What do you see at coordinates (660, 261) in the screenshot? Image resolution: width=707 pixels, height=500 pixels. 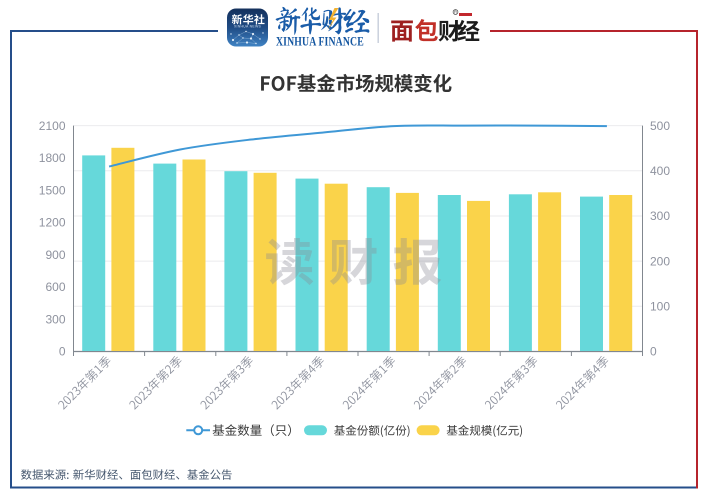 I see `svg-text: 200` at bounding box center [660, 261].